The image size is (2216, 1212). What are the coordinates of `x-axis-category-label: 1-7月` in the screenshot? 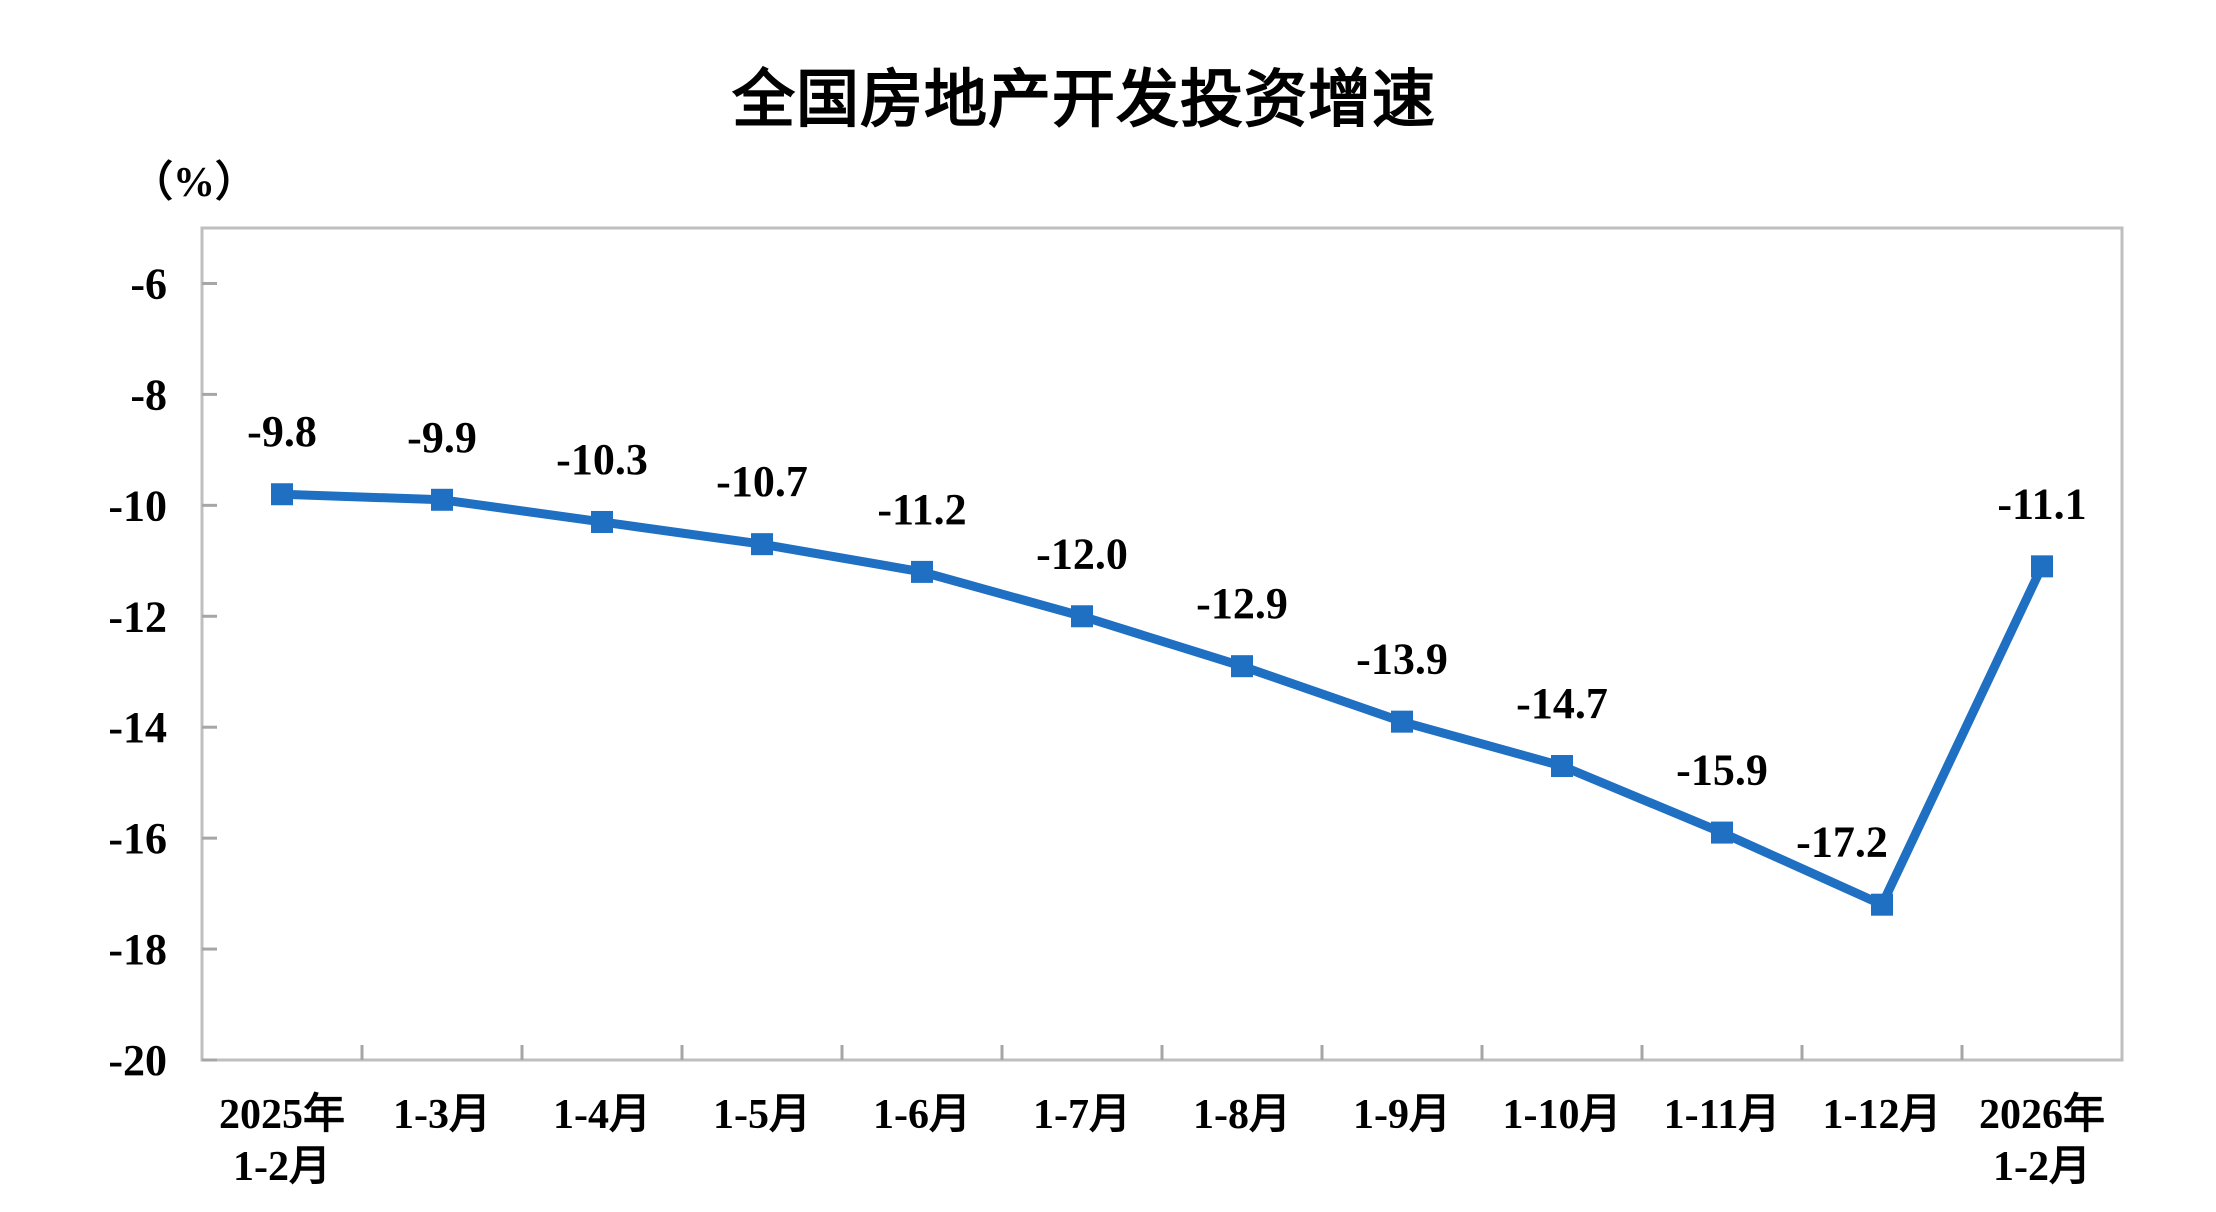 It's located at (1082, 1115).